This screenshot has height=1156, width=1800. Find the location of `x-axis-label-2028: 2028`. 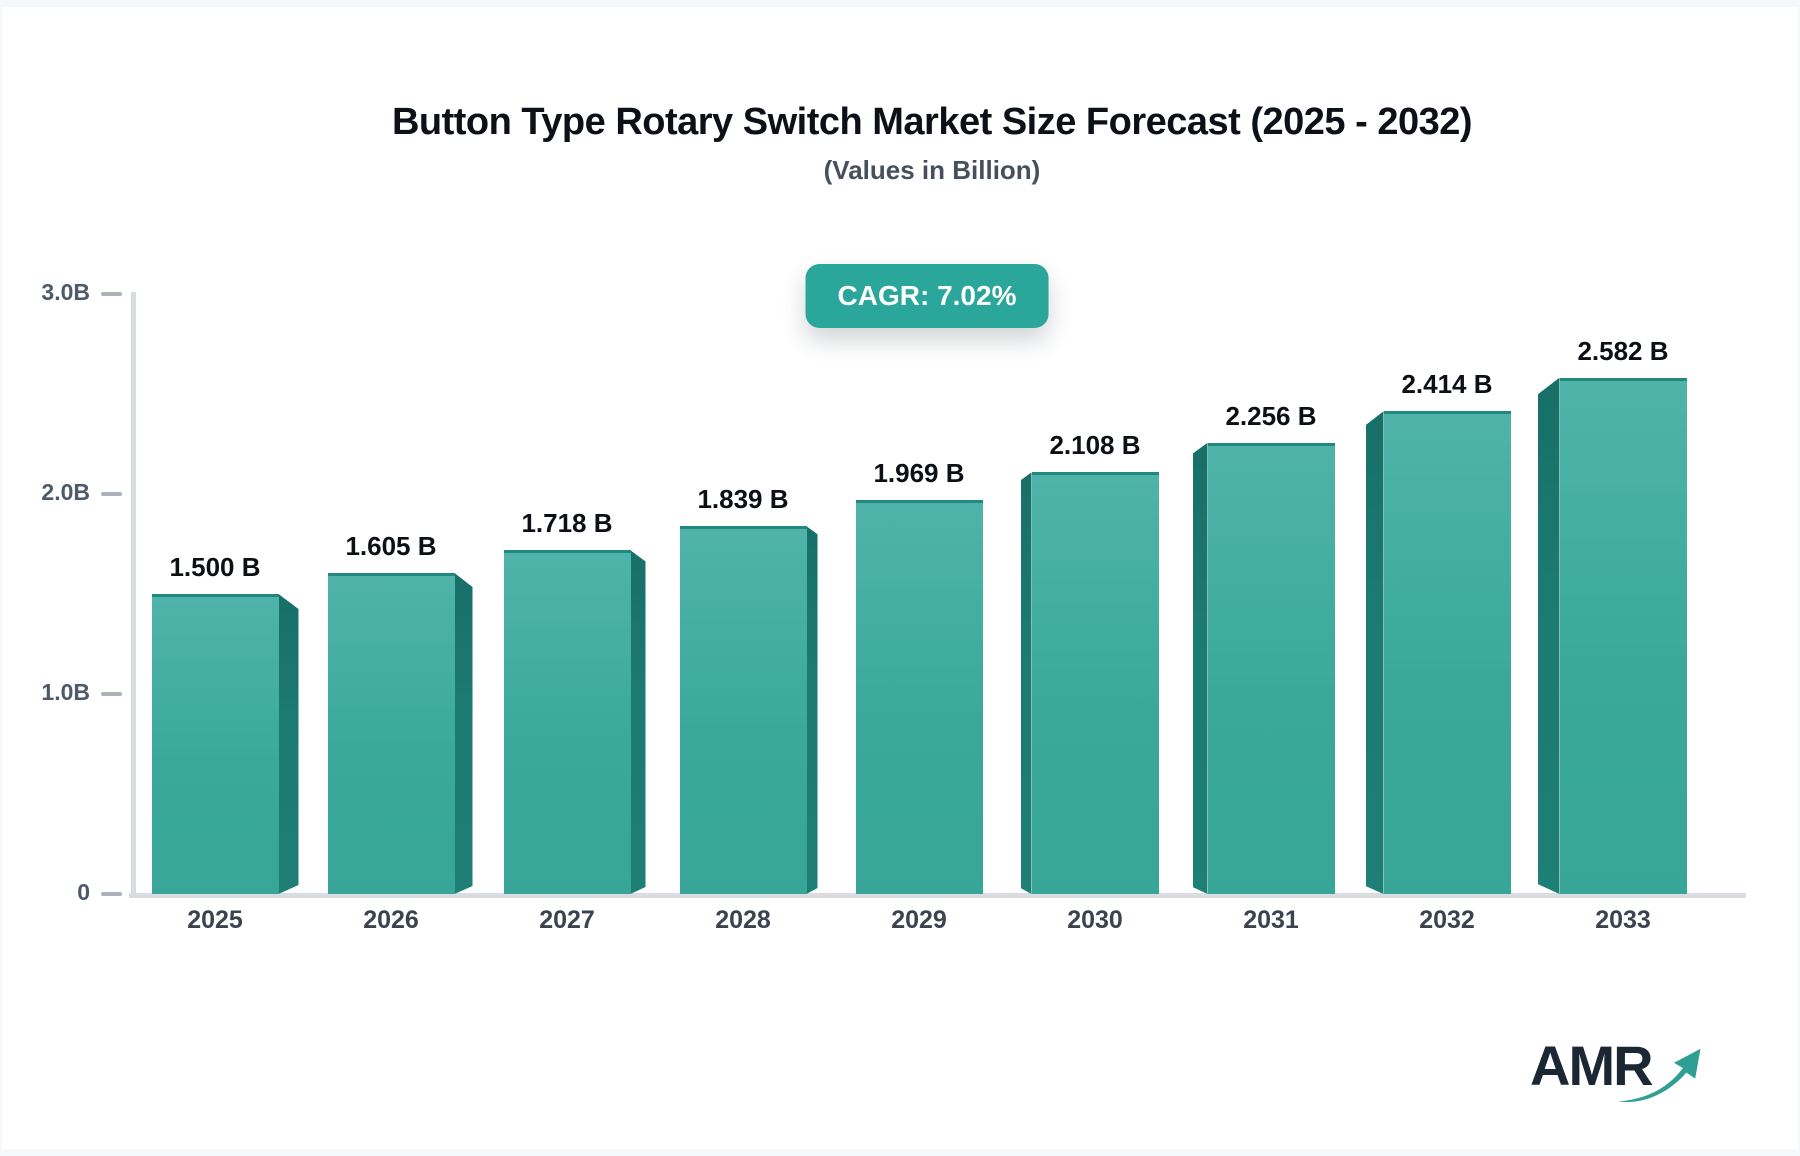

x-axis-label-2028: 2028 is located at coordinates (743, 920).